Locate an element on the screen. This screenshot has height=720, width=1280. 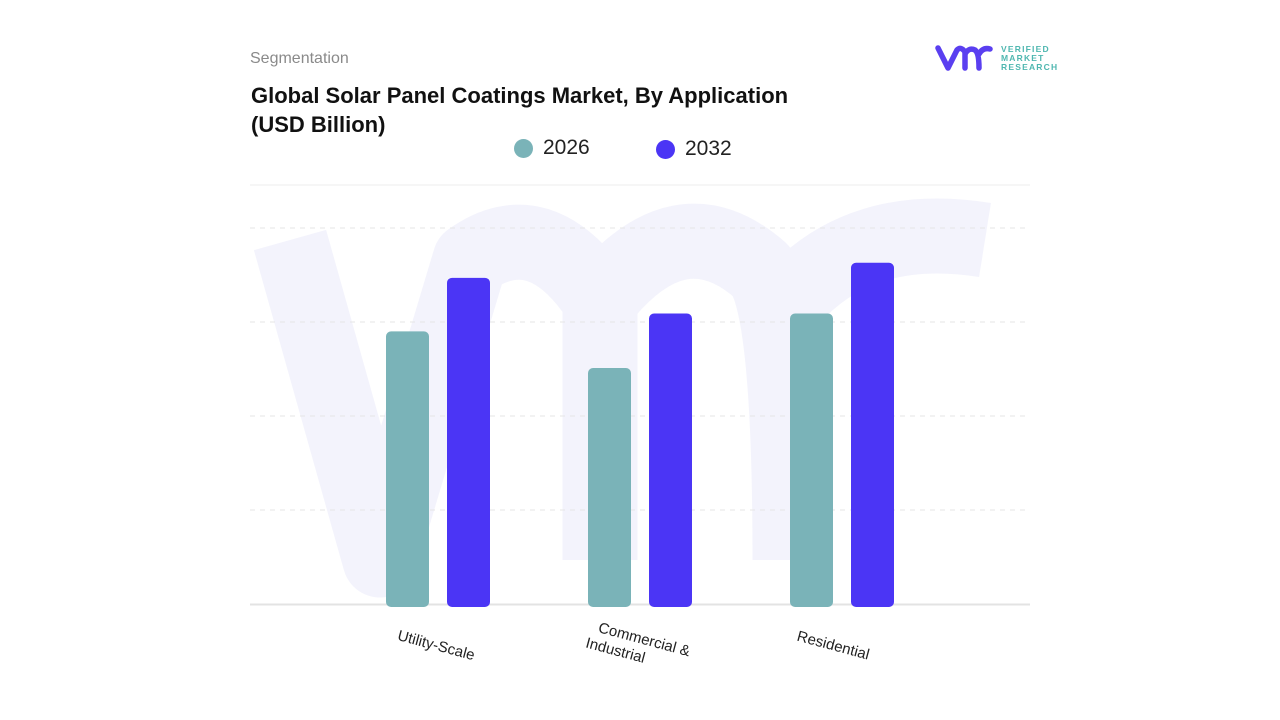
legend-item-2026: 2026 is located at coordinates (552, 148).